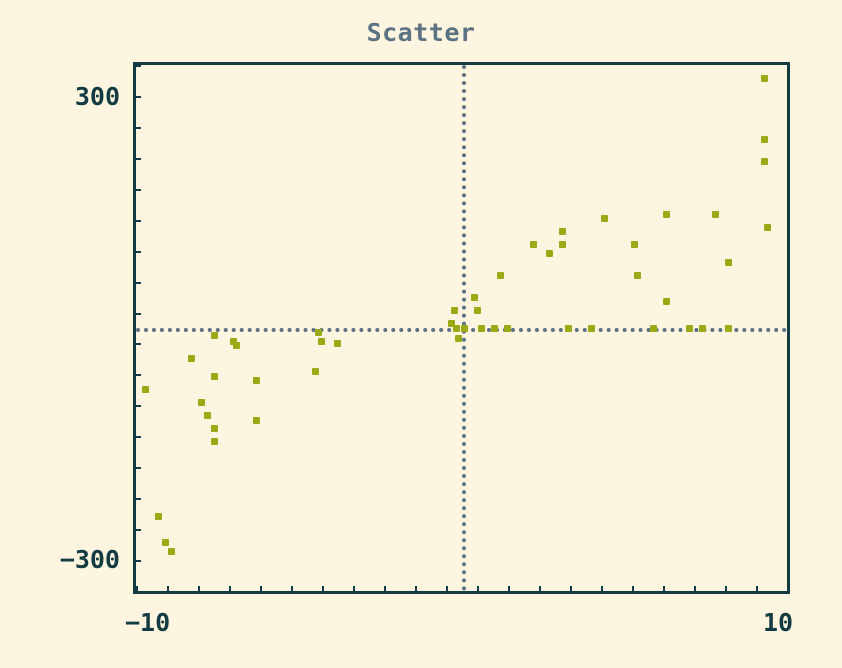  Describe the element at coordinates (148, 622) in the screenshot. I see `x-axis-tick-label-left: −10` at that location.